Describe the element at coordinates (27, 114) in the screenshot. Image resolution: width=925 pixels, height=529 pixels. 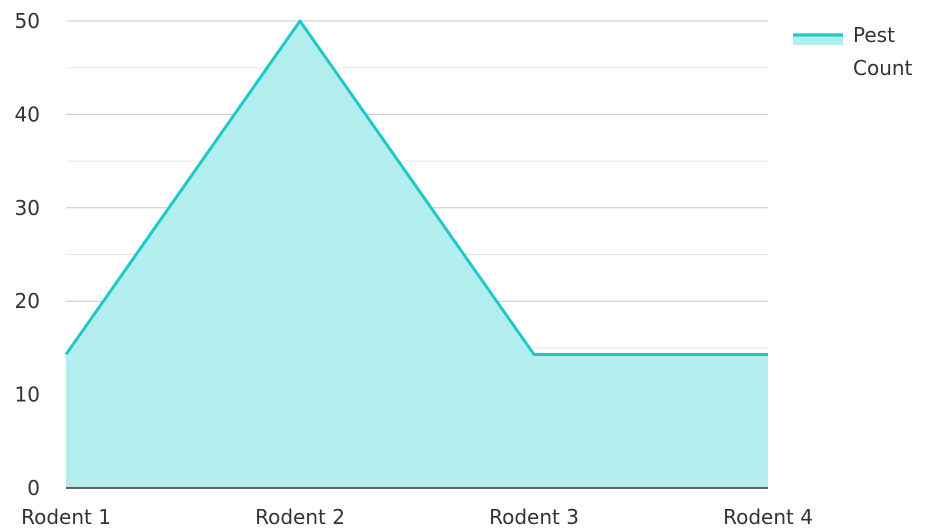
I see `y-tick-label: 40` at that location.